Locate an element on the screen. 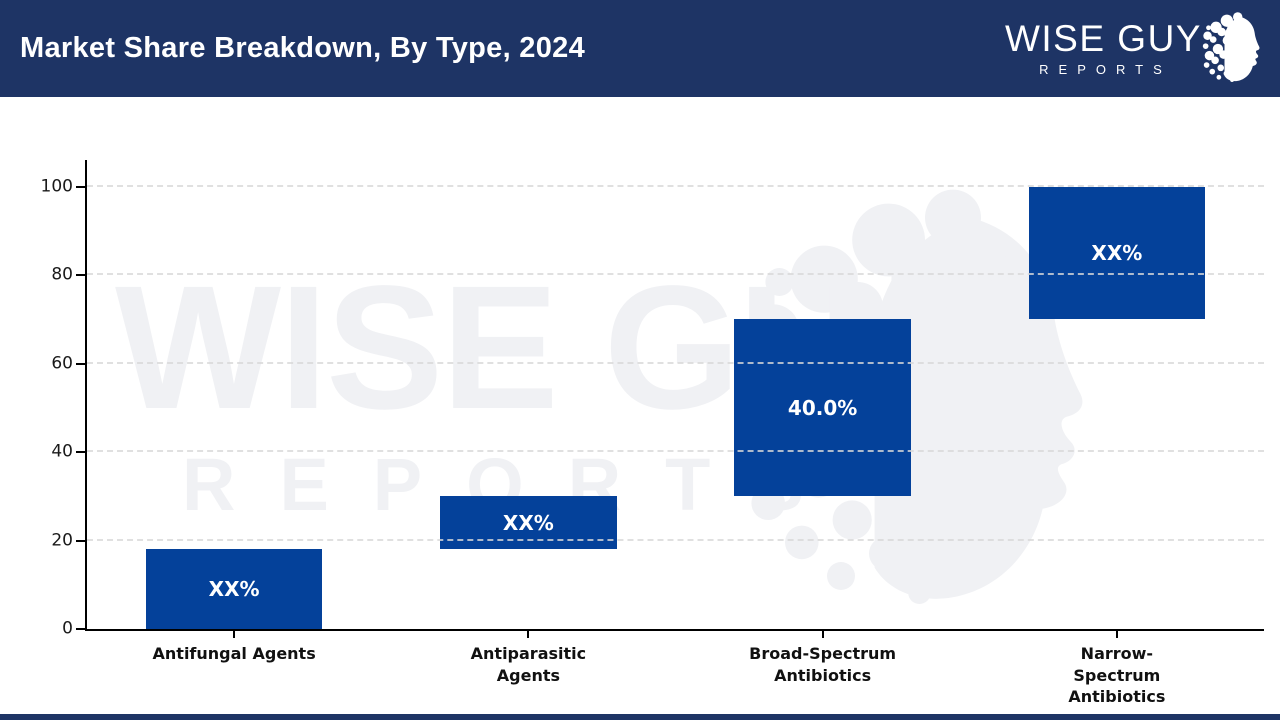  bar-value-label-1: XX% is located at coordinates (234, 589).